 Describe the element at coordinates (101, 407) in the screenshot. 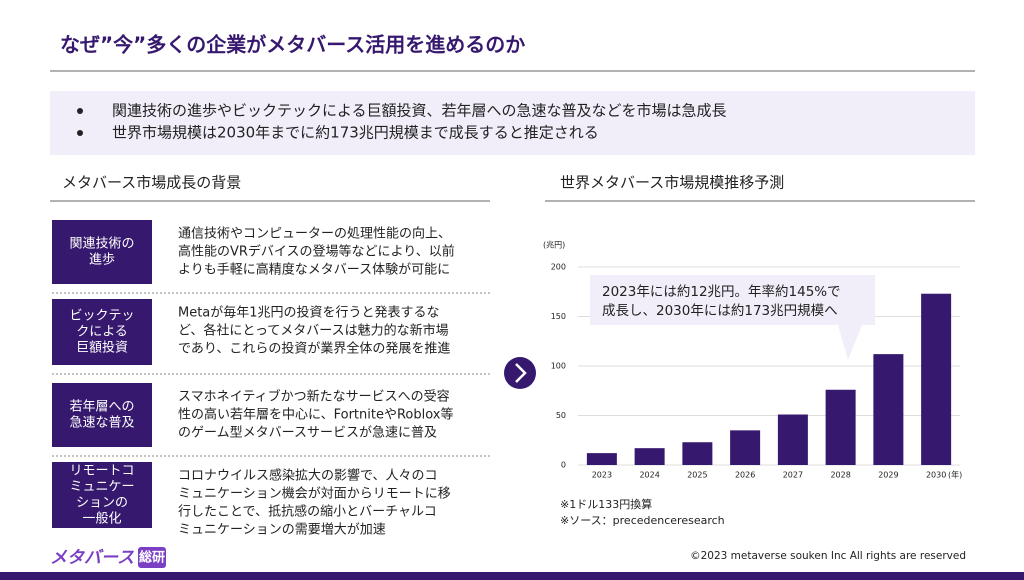

I see `item-label: 若年層への` at that location.